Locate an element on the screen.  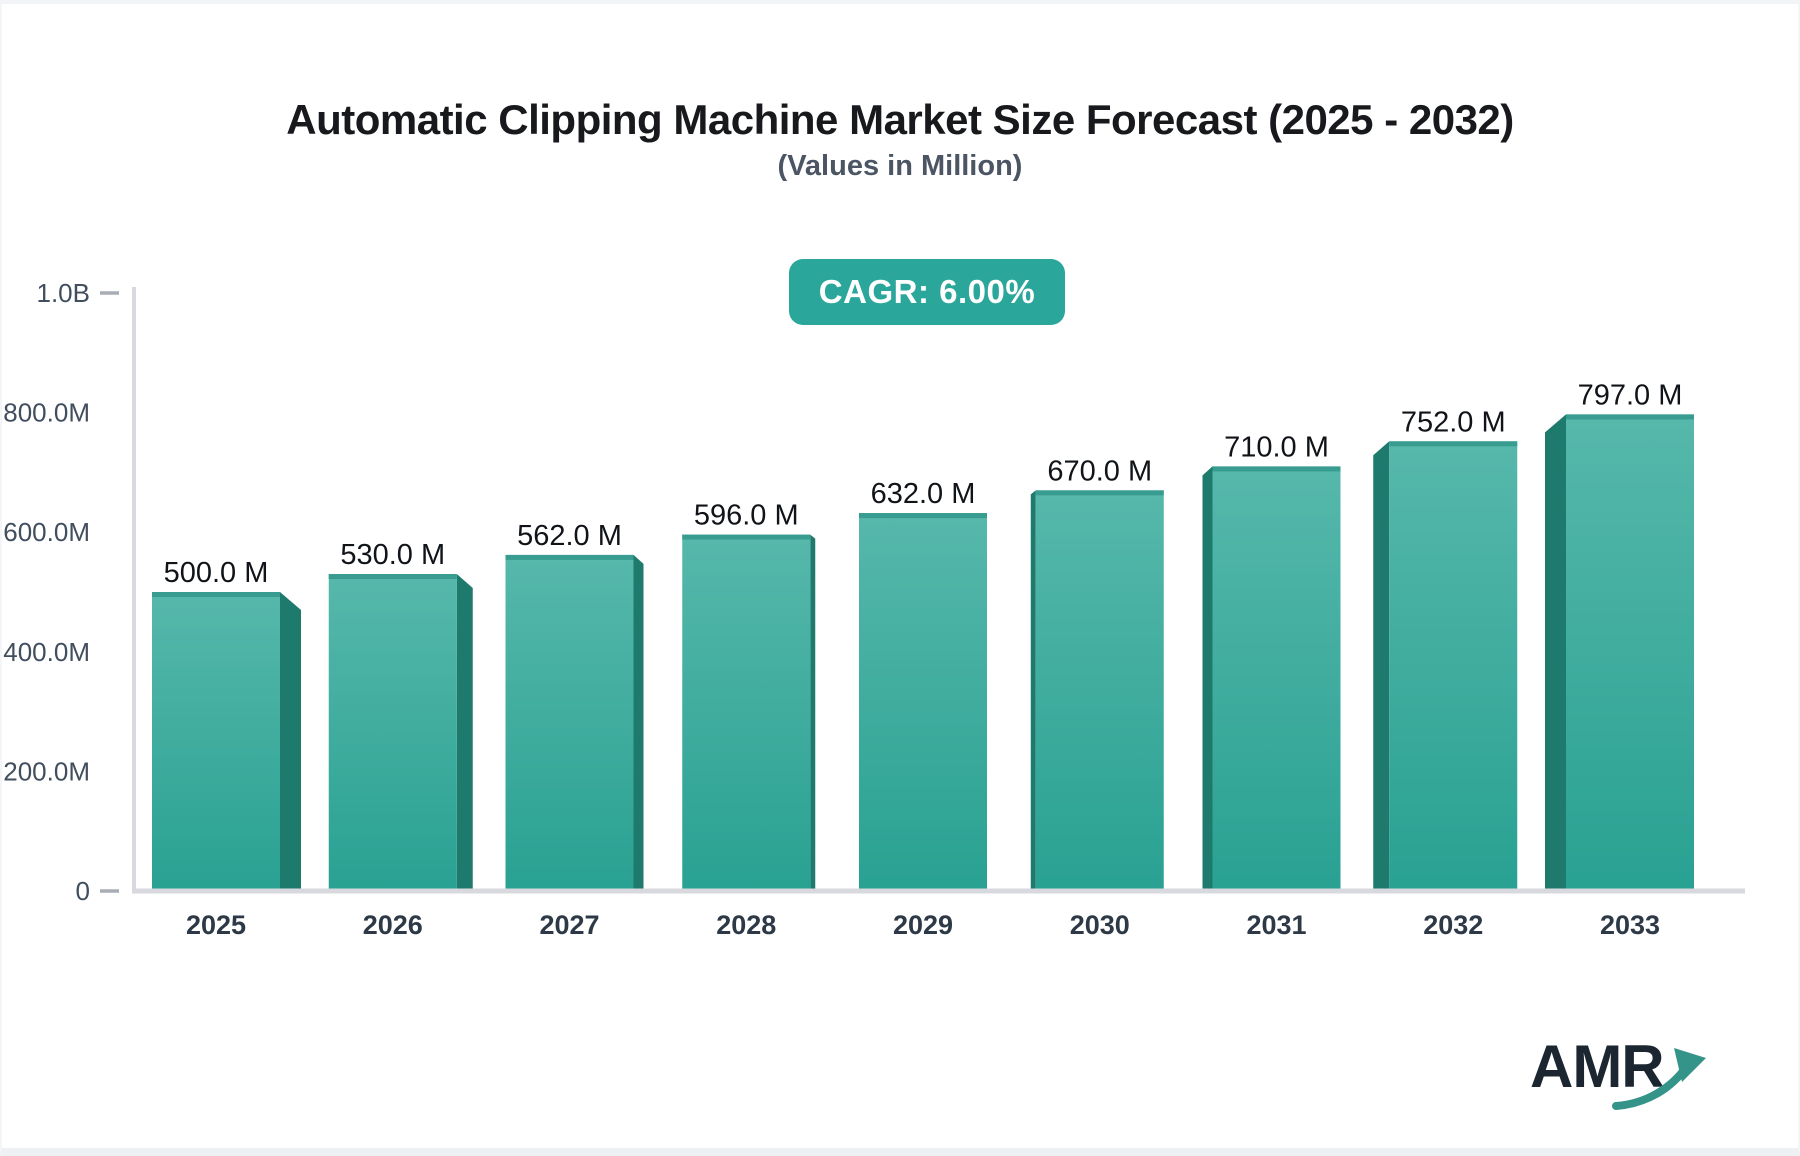
x-axis-category-label: 2030 is located at coordinates (1100, 925).